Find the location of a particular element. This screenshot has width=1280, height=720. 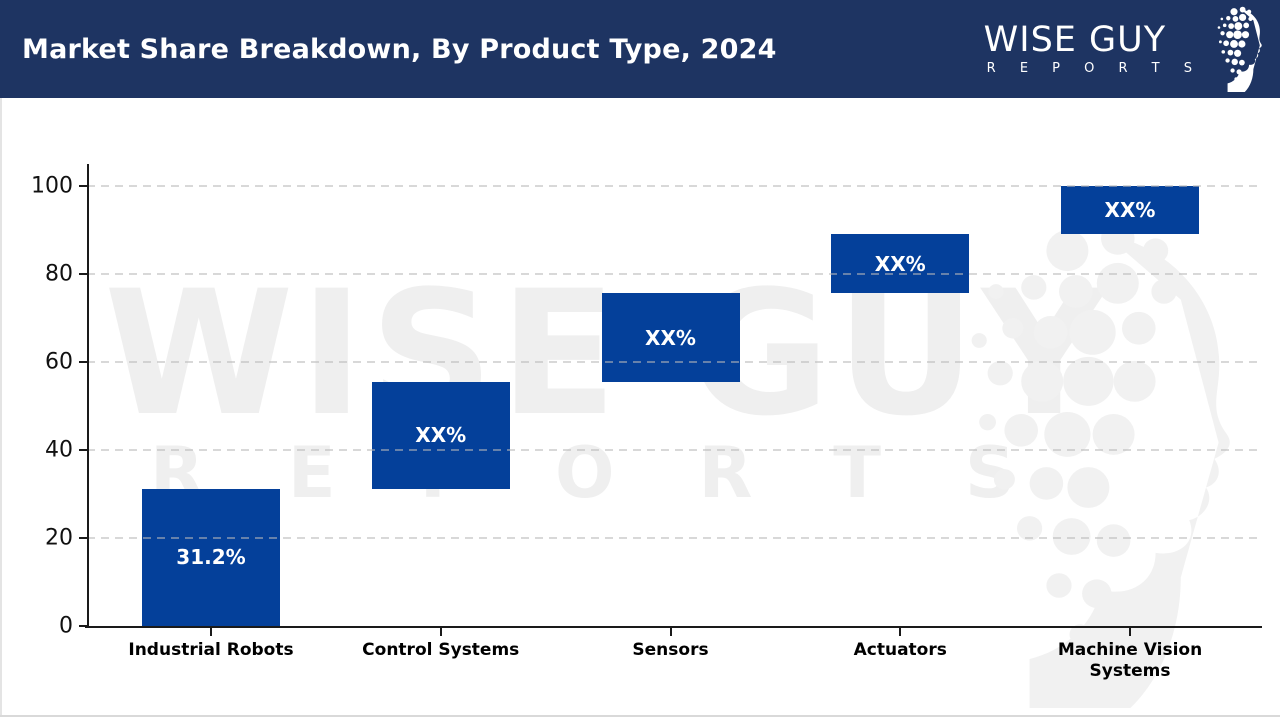

gridline-y40 is located at coordinates (674, 450).